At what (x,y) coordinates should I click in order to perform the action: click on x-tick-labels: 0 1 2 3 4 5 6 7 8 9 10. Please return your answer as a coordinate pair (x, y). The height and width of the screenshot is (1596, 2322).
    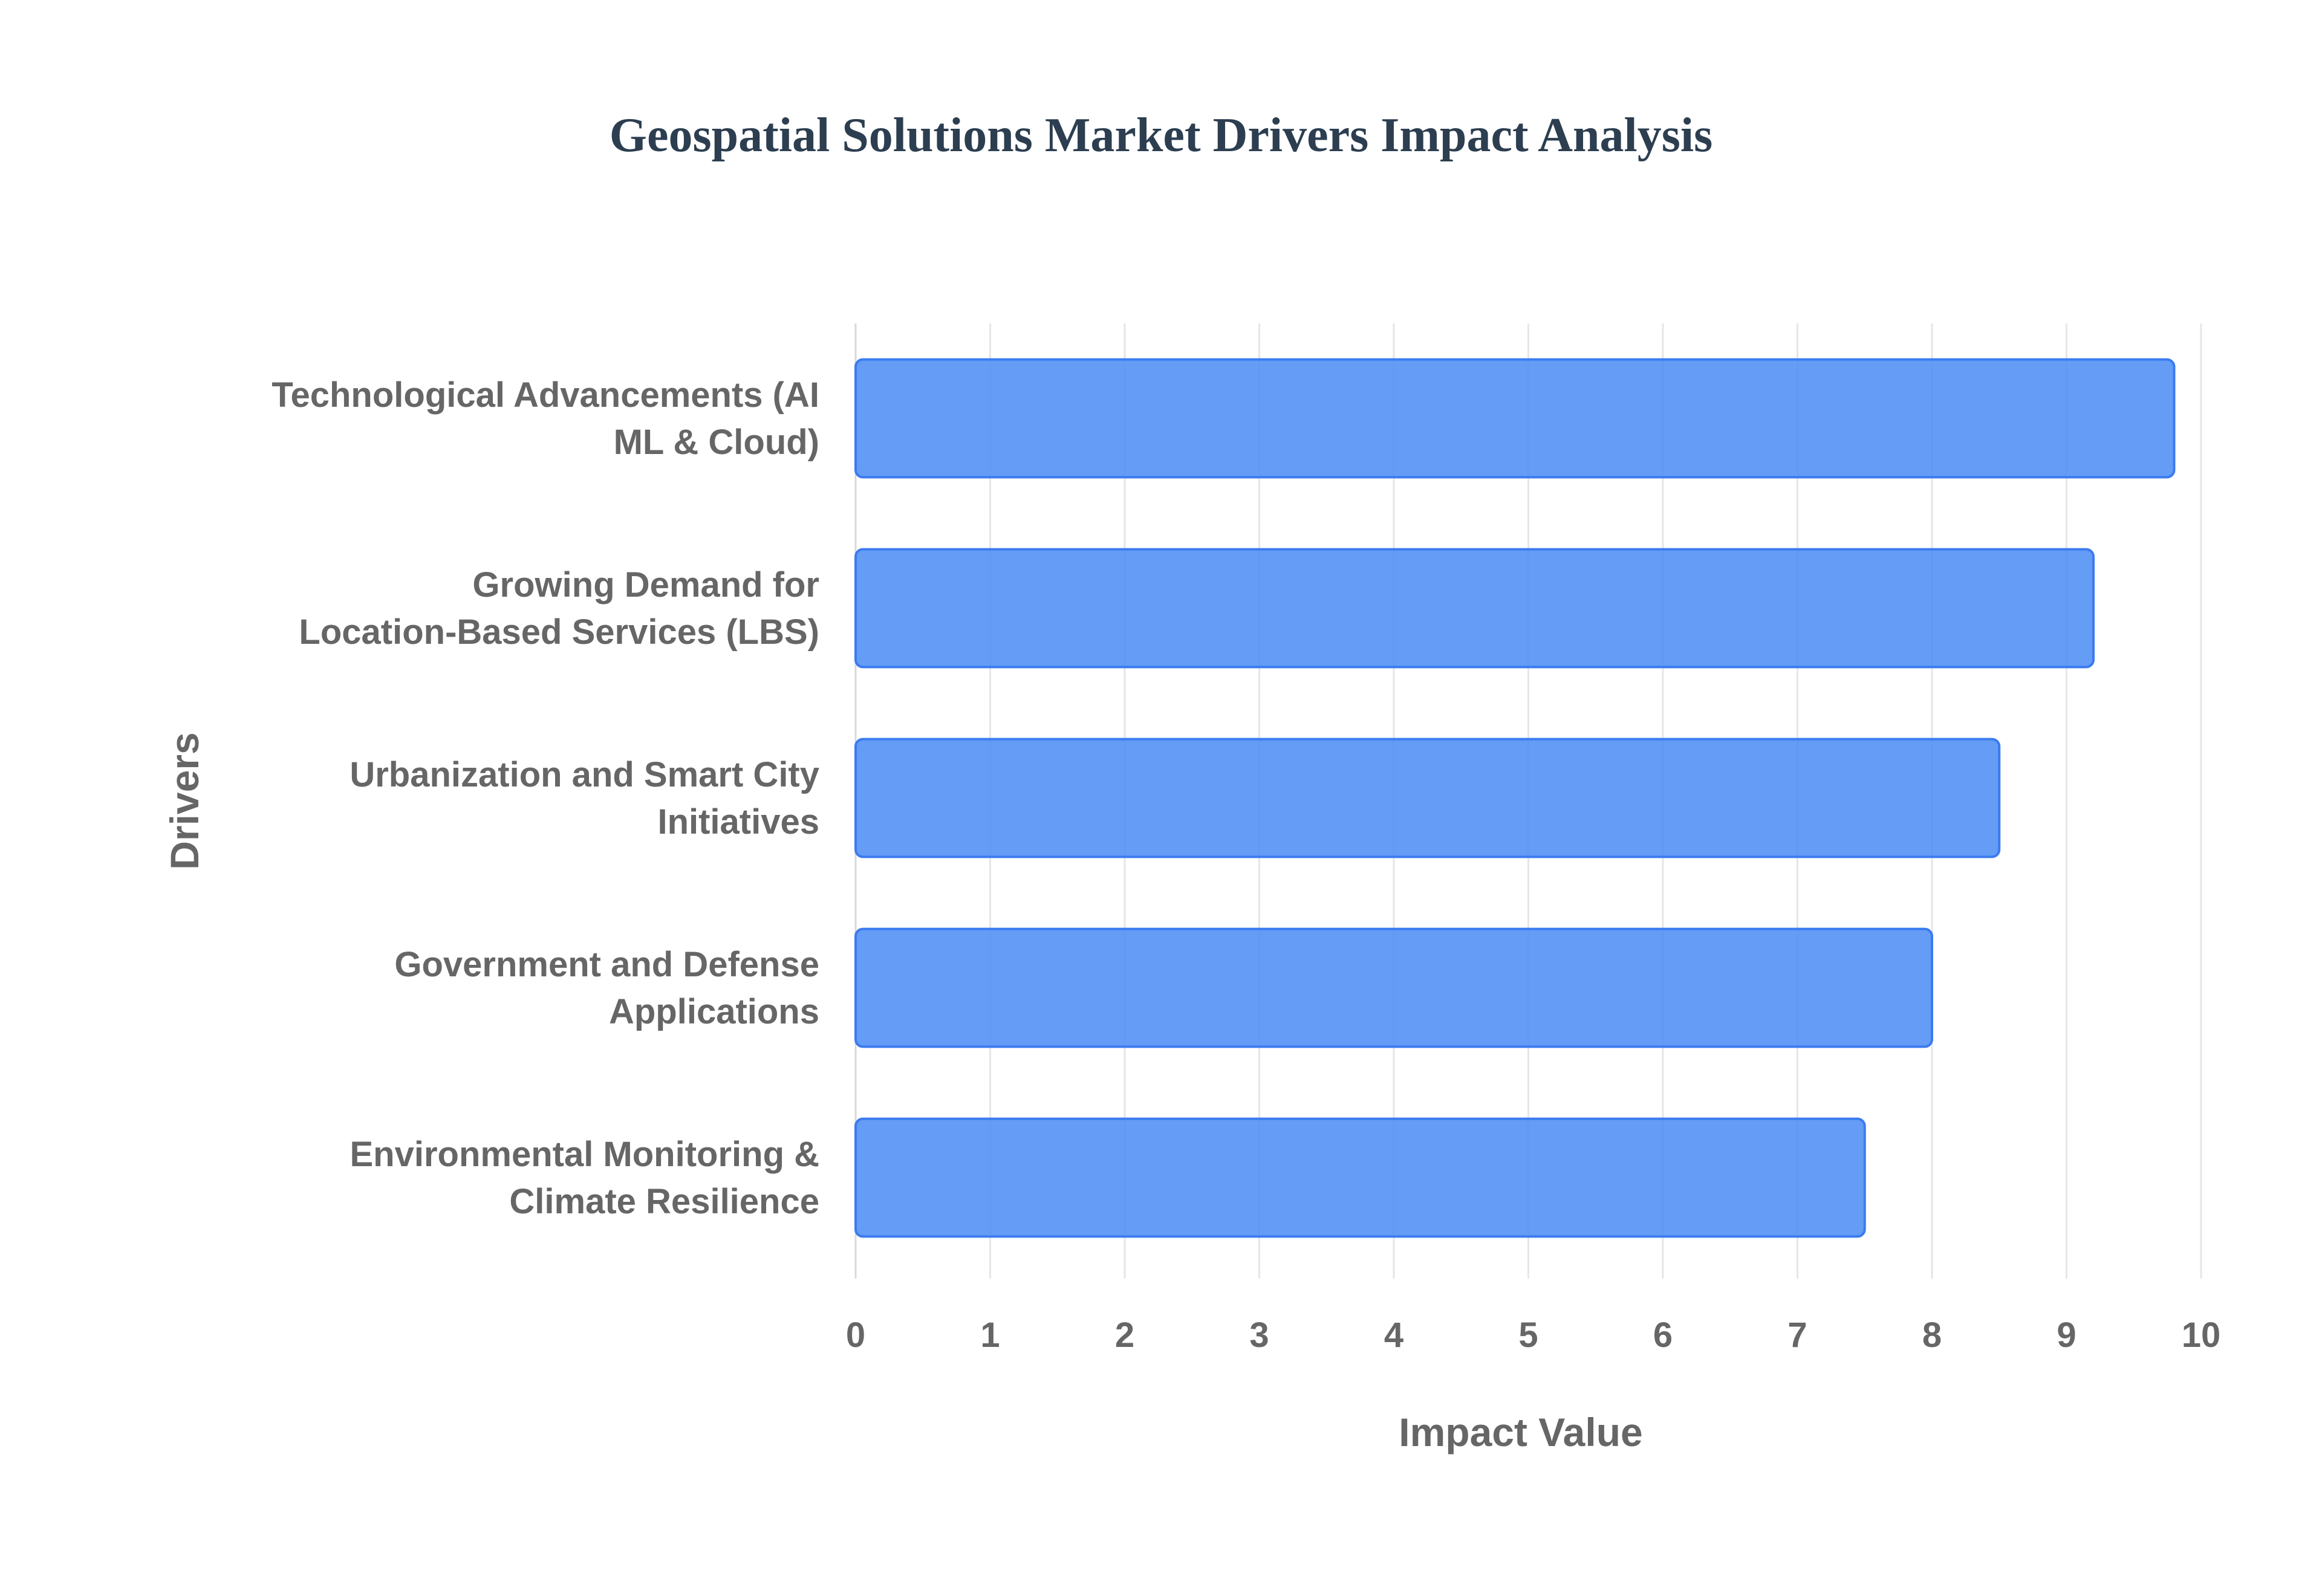
    Looking at the image, I should click on (1533, 1335).